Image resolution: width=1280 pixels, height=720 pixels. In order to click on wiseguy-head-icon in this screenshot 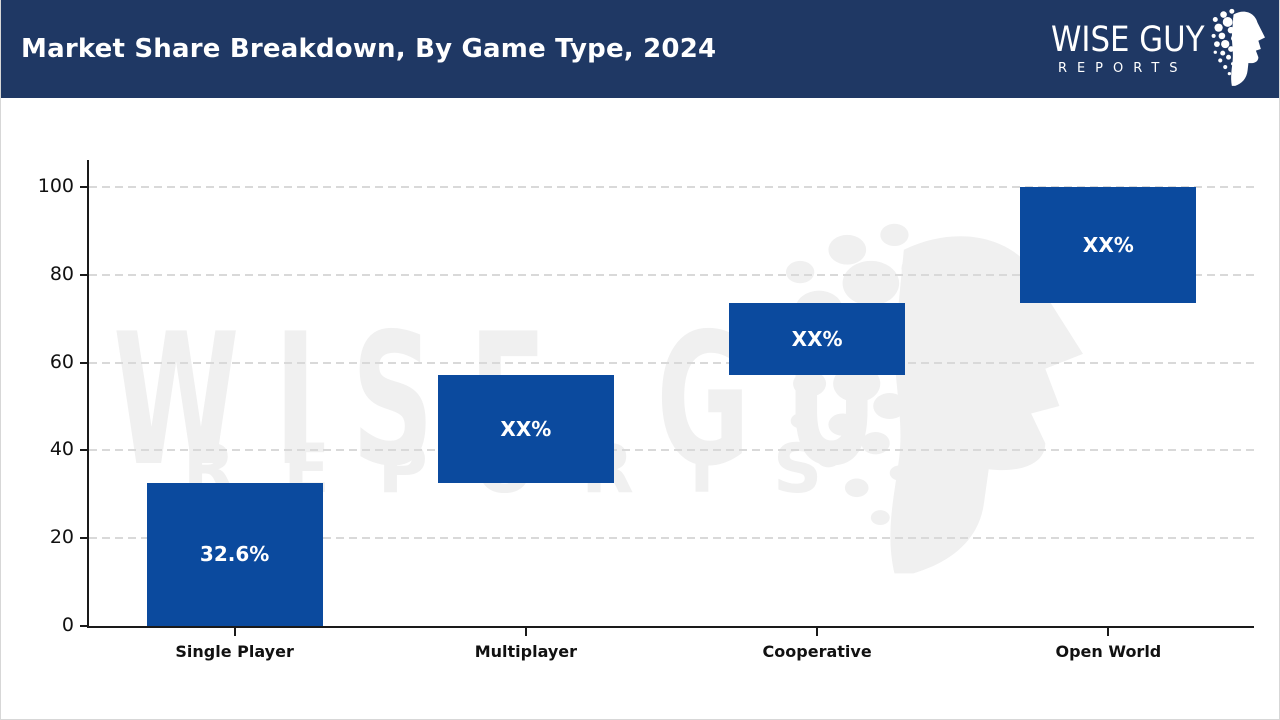, I will do `click(1236, 49)`.